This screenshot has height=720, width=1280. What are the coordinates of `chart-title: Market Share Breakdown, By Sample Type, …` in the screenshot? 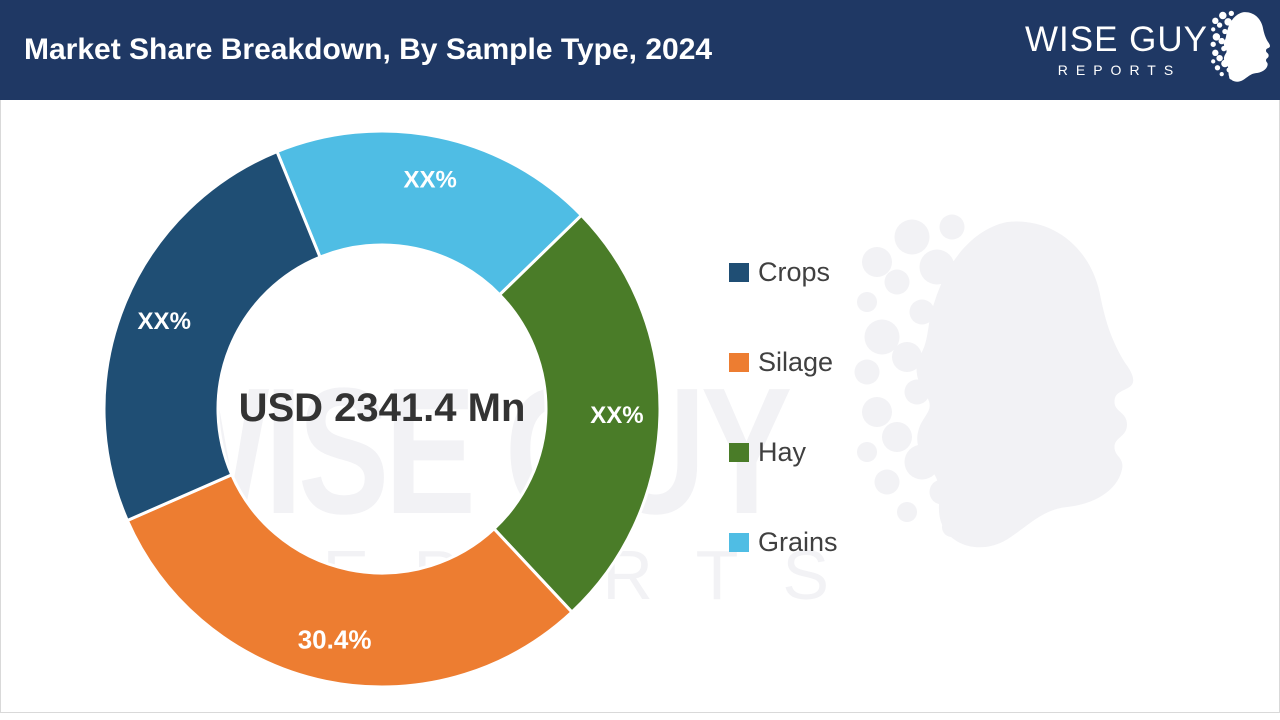 It's located at (368, 49).